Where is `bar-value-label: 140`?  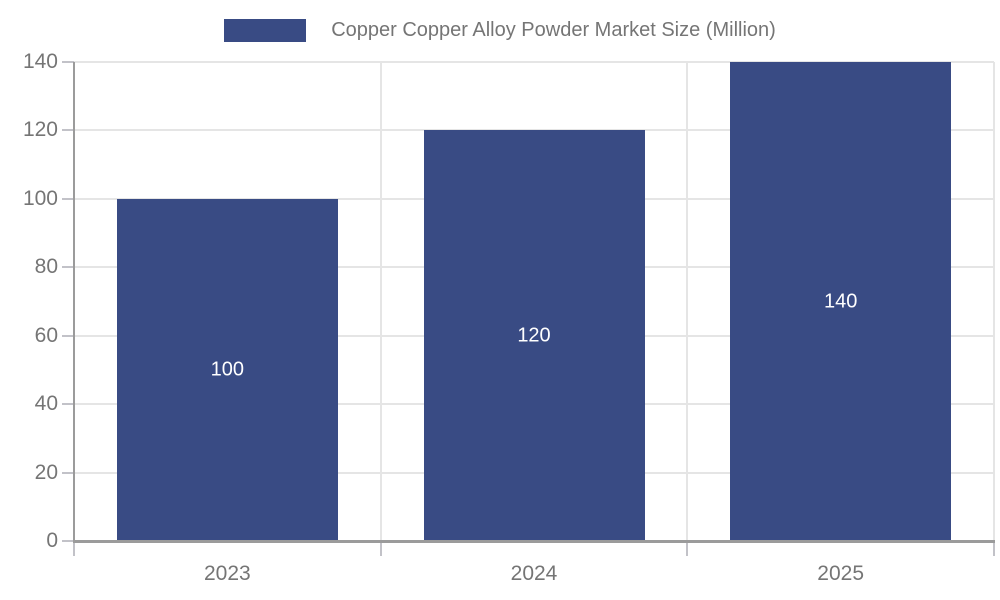
bar-value-label: 140 is located at coordinates (840, 301).